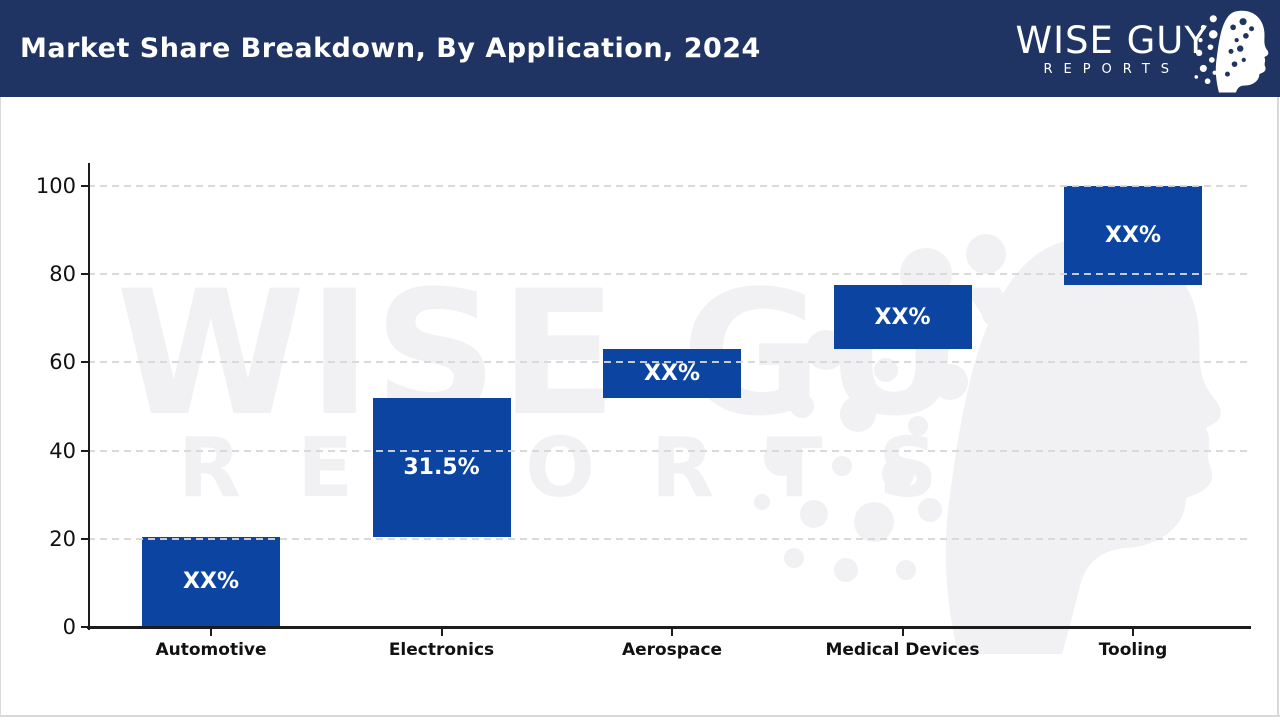  Describe the element at coordinates (89, 396) in the screenshot. I see `y-axis-line` at that location.